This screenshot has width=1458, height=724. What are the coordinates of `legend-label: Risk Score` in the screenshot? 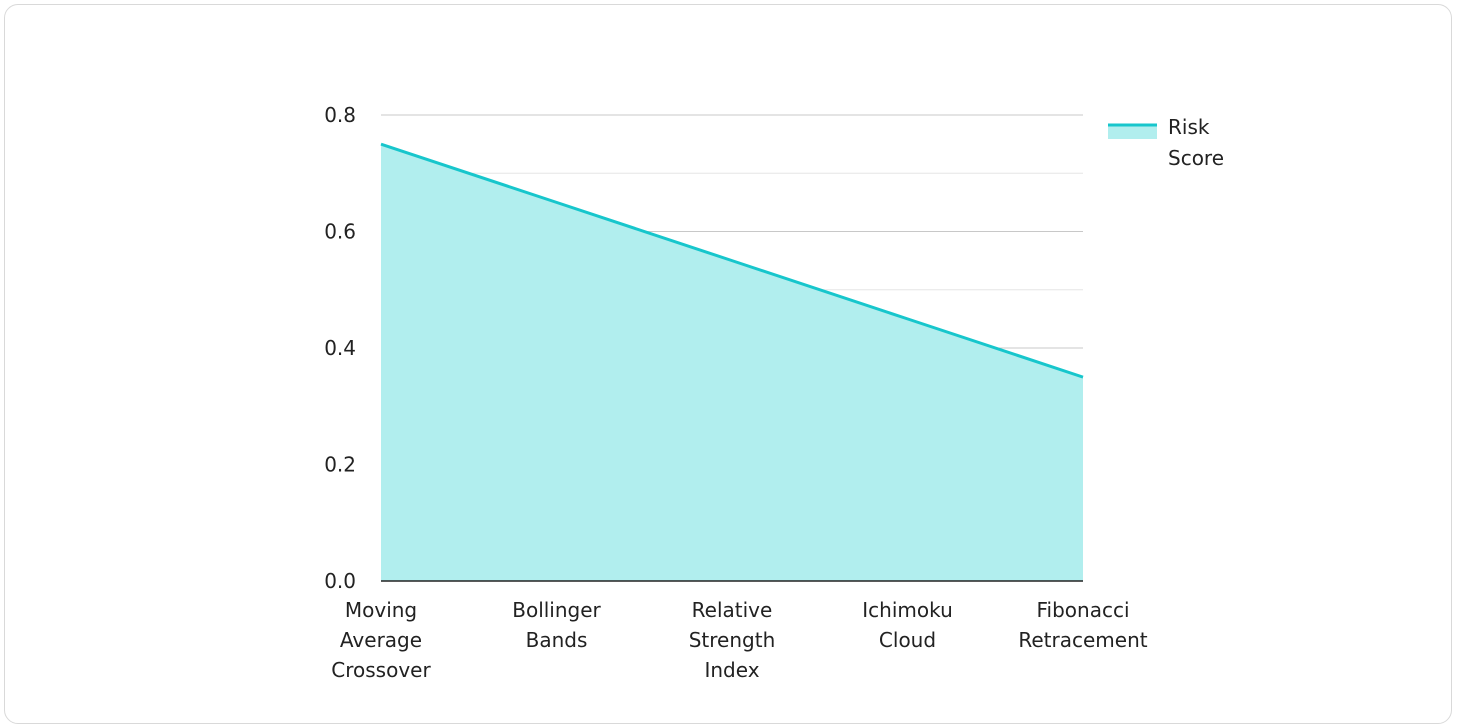 It's located at (1196, 142).